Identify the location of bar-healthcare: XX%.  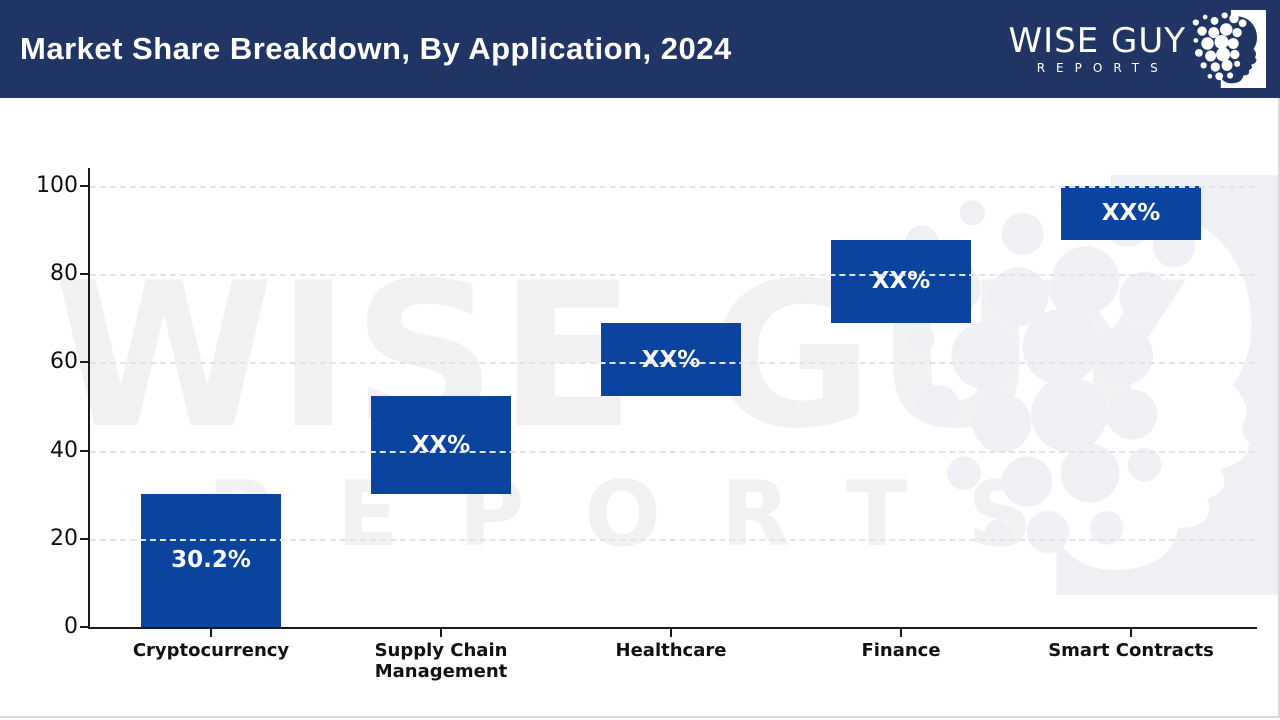
(671, 359).